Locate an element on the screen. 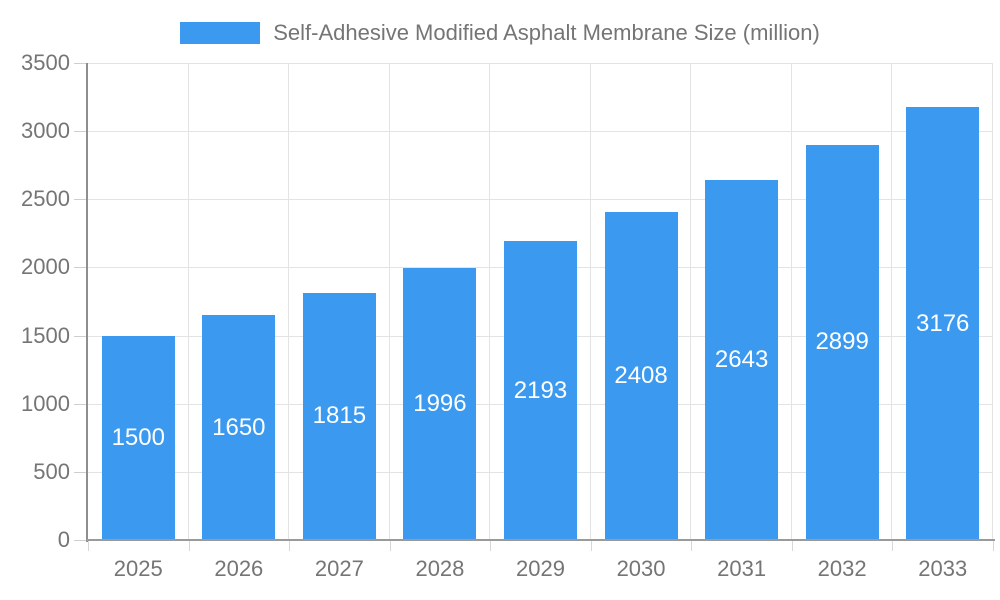 Image resolution: width=1000 pixels, height=600 pixels. bar: 2193 is located at coordinates (540, 390).